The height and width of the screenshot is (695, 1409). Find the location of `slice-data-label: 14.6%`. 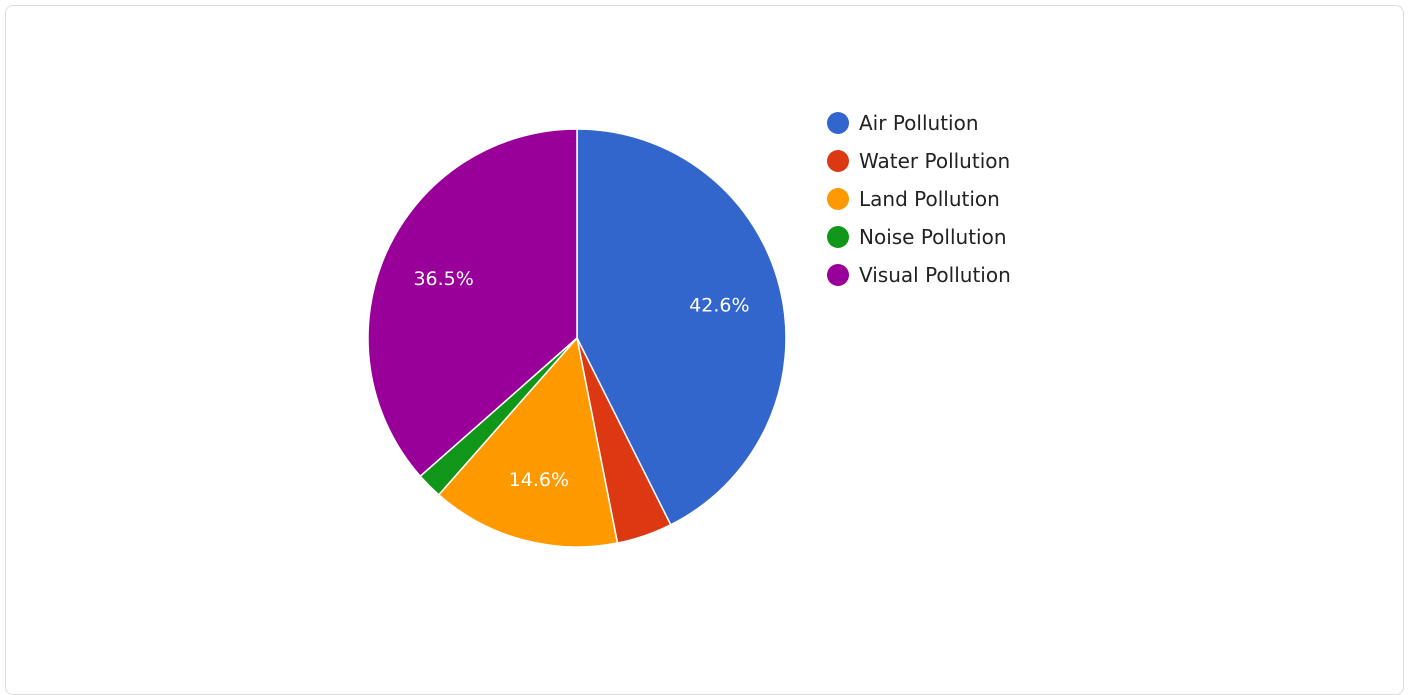

slice-data-label: 14.6% is located at coordinates (539, 480).